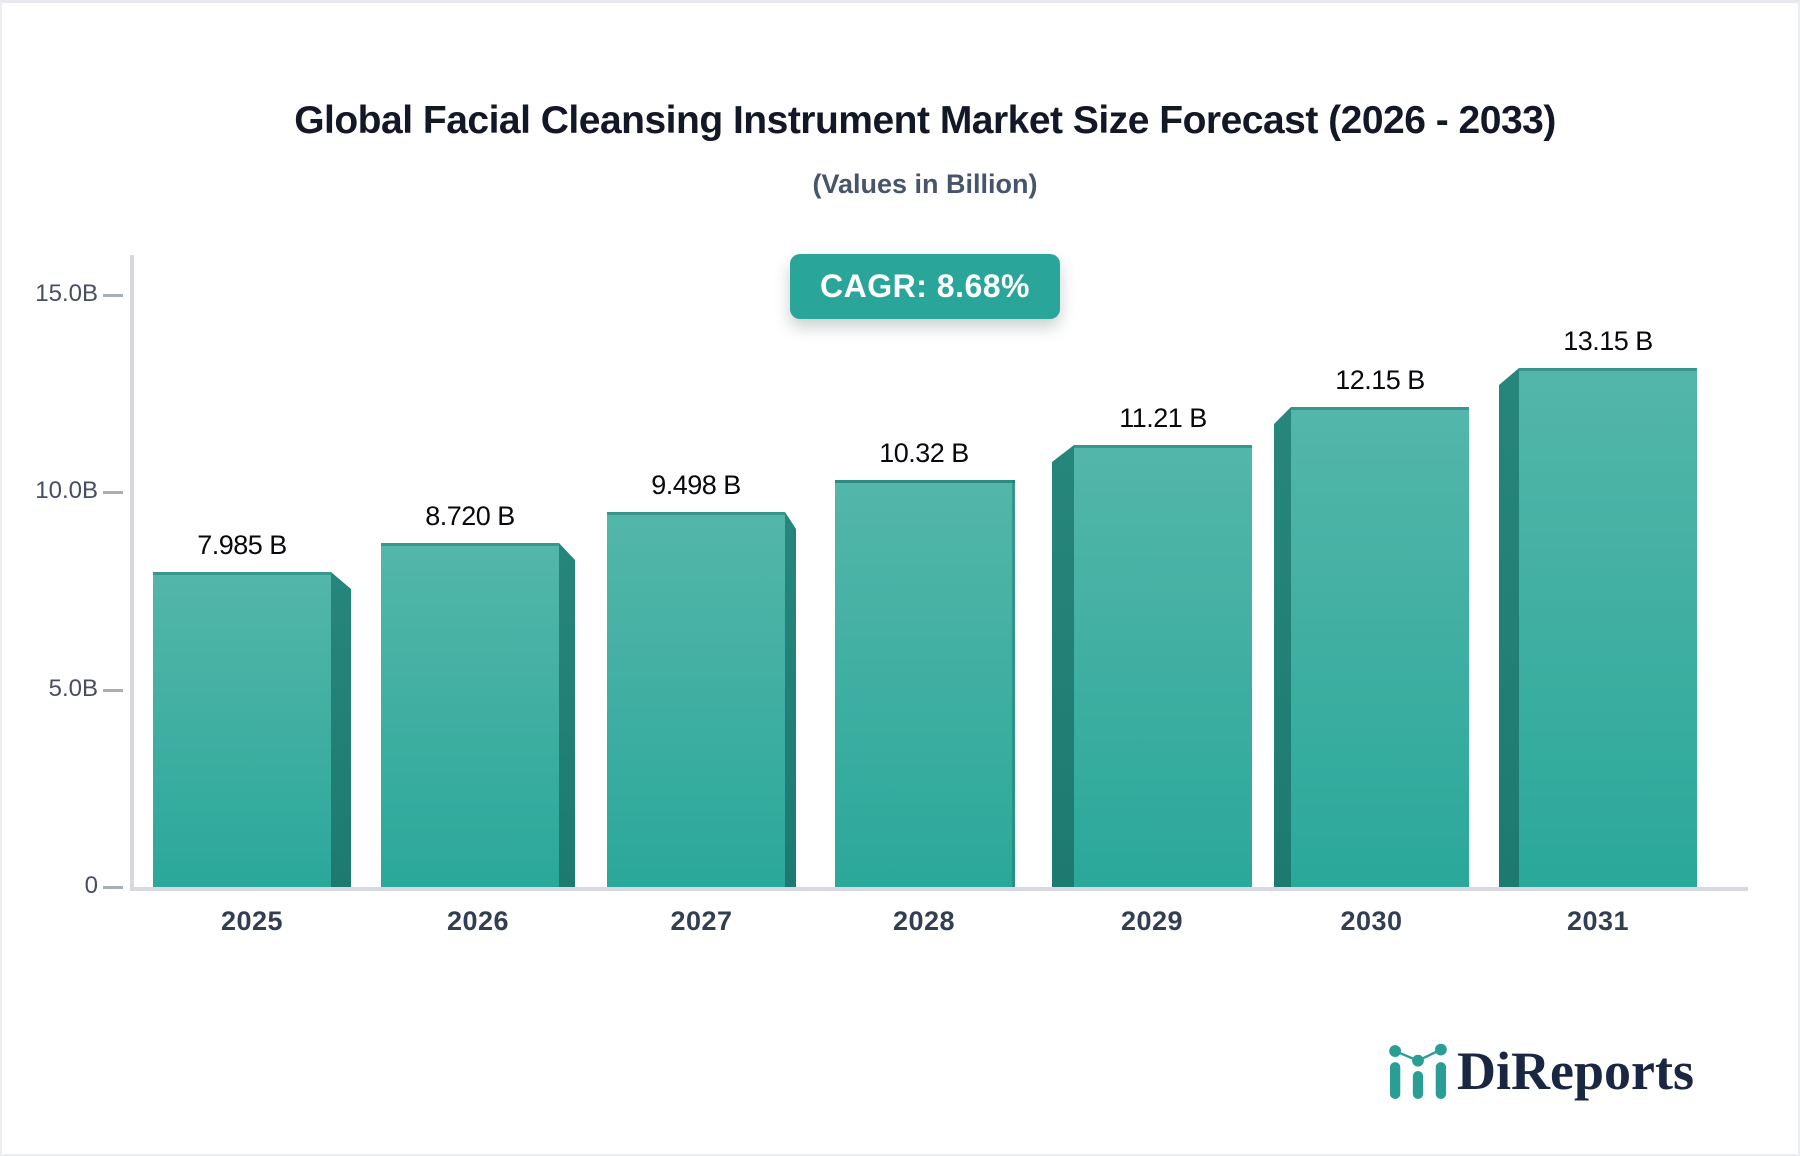 Image resolution: width=1800 pixels, height=1156 pixels. Describe the element at coordinates (1063, 666) in the screenshot. I see `bar-3d-side-2029` at that location.